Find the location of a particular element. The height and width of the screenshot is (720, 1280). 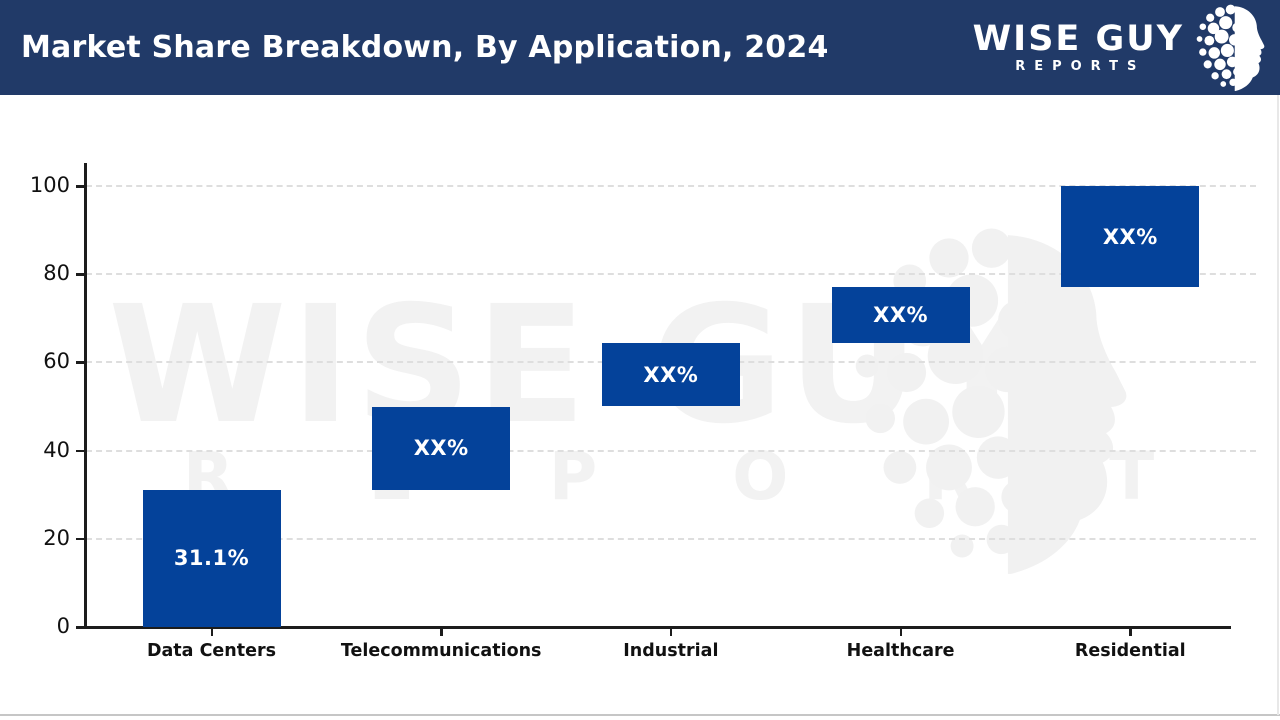

bar-value-label-healthcare: XX% is located at coordinates (901, 314).